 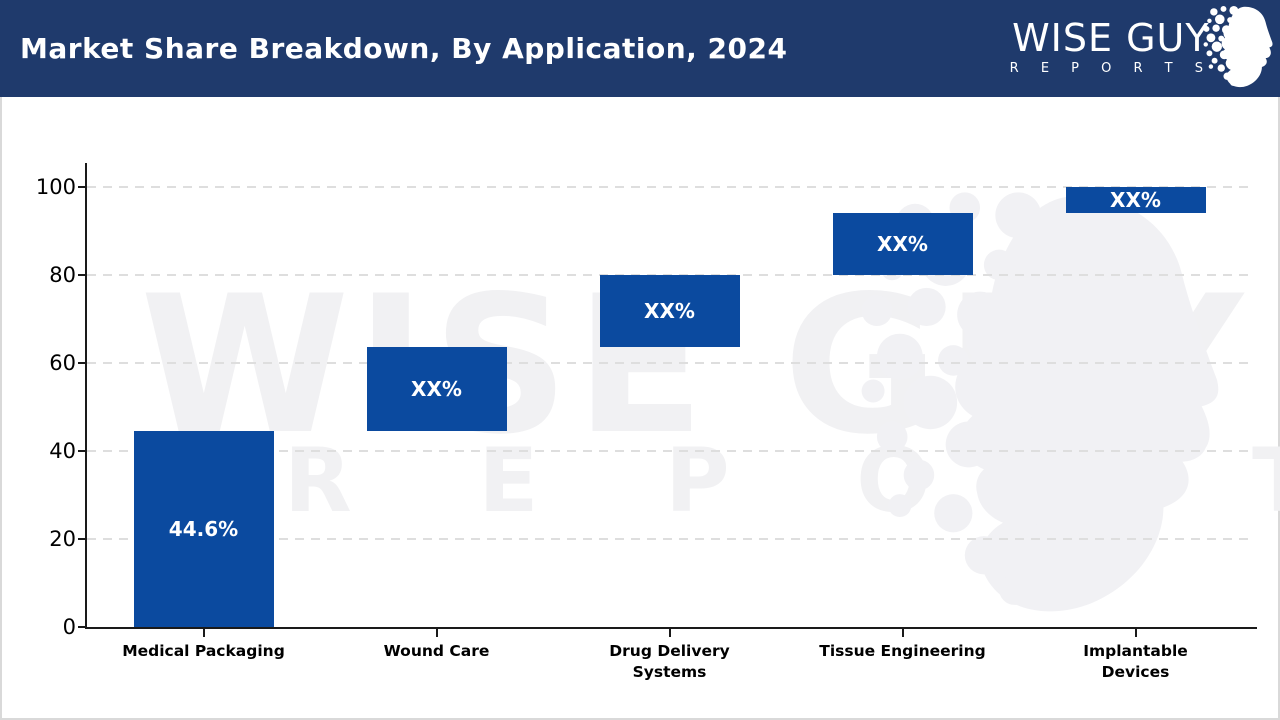 I want to click on wiseguy-logo: WISE GUY R E P O R T S, so click(x=1141, y=49).